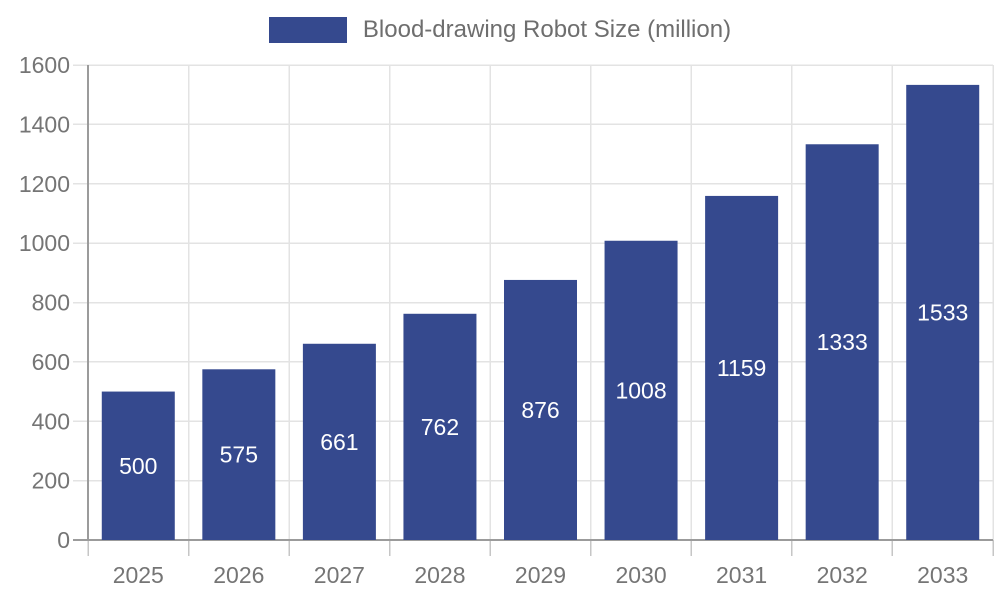 The height and width of the screenshot is (600, 1000). I want to click on bar-value-label: 1008, so click(640, 390).